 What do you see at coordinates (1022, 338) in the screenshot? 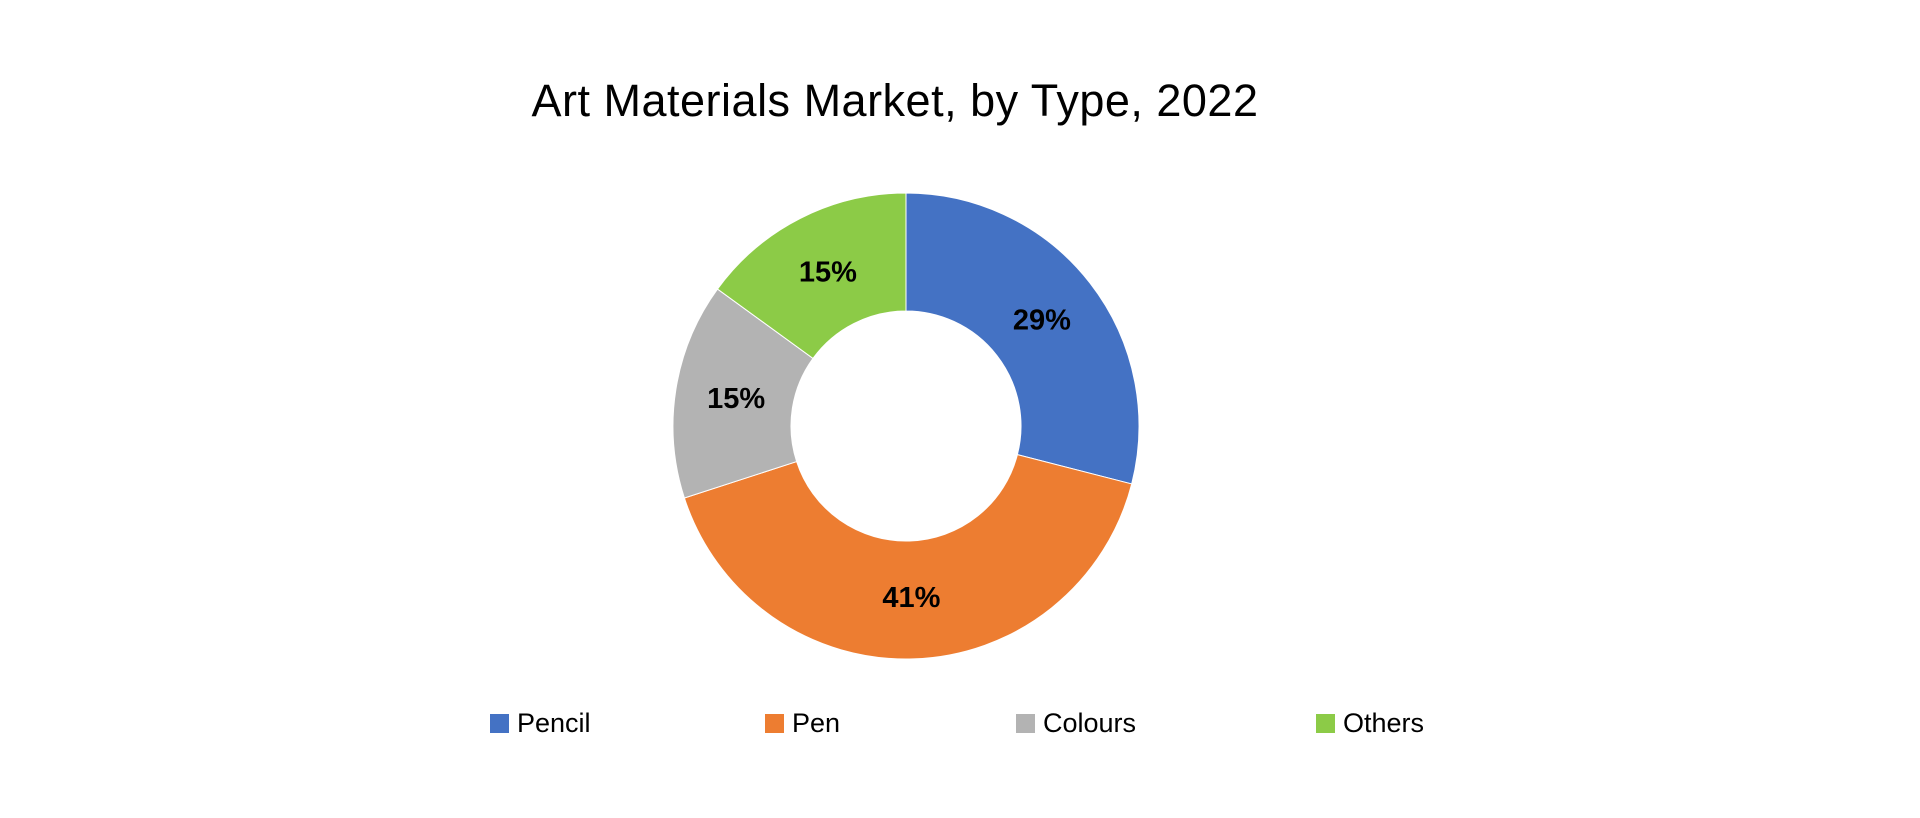
I see `donut-slice-pencil` at bounding box center [1022, 338].